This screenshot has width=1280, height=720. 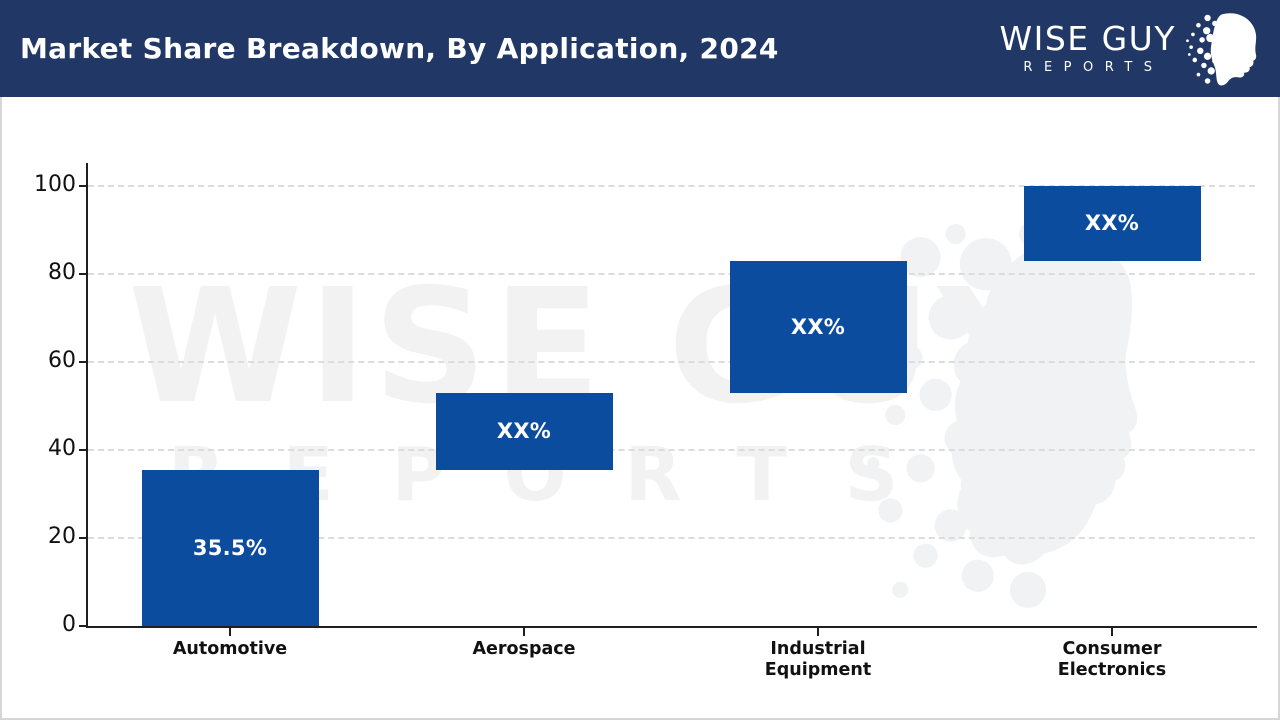 What do you see at coordinates (55, 184) in the screenshot?
I see `y-tick-label-100: 100` at bounding box center [55, 184].